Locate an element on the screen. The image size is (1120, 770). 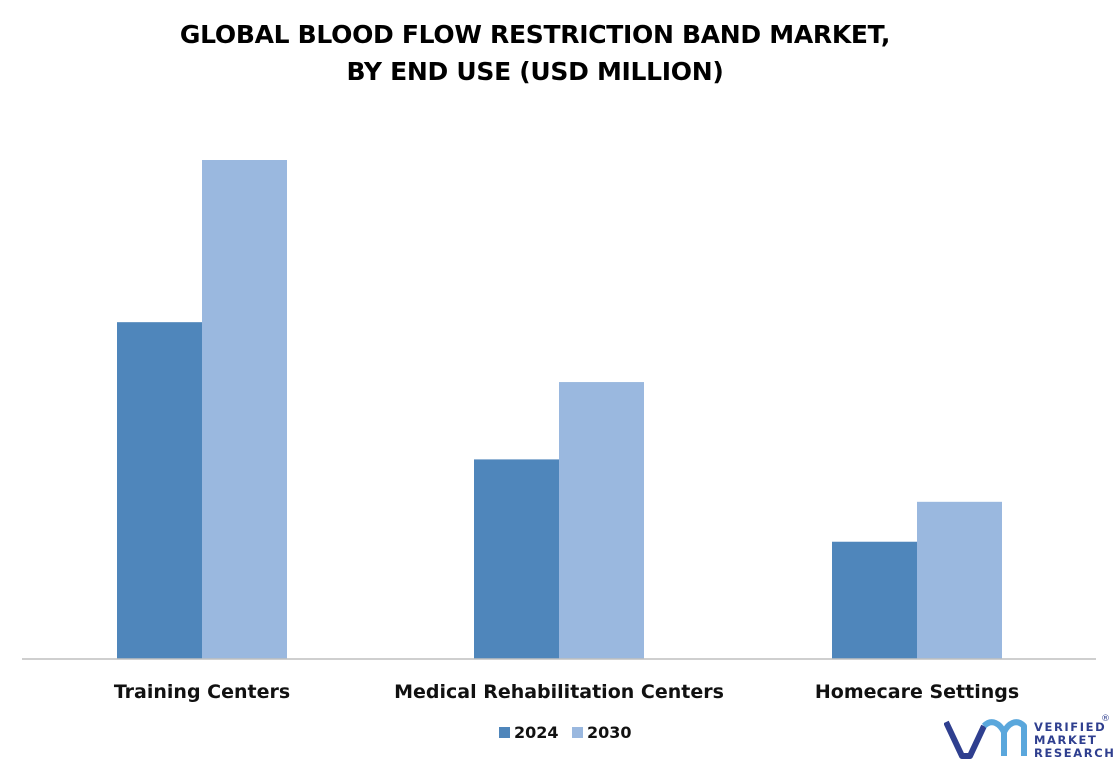
registered-mark: ® is located at coordinates (1105, 719).